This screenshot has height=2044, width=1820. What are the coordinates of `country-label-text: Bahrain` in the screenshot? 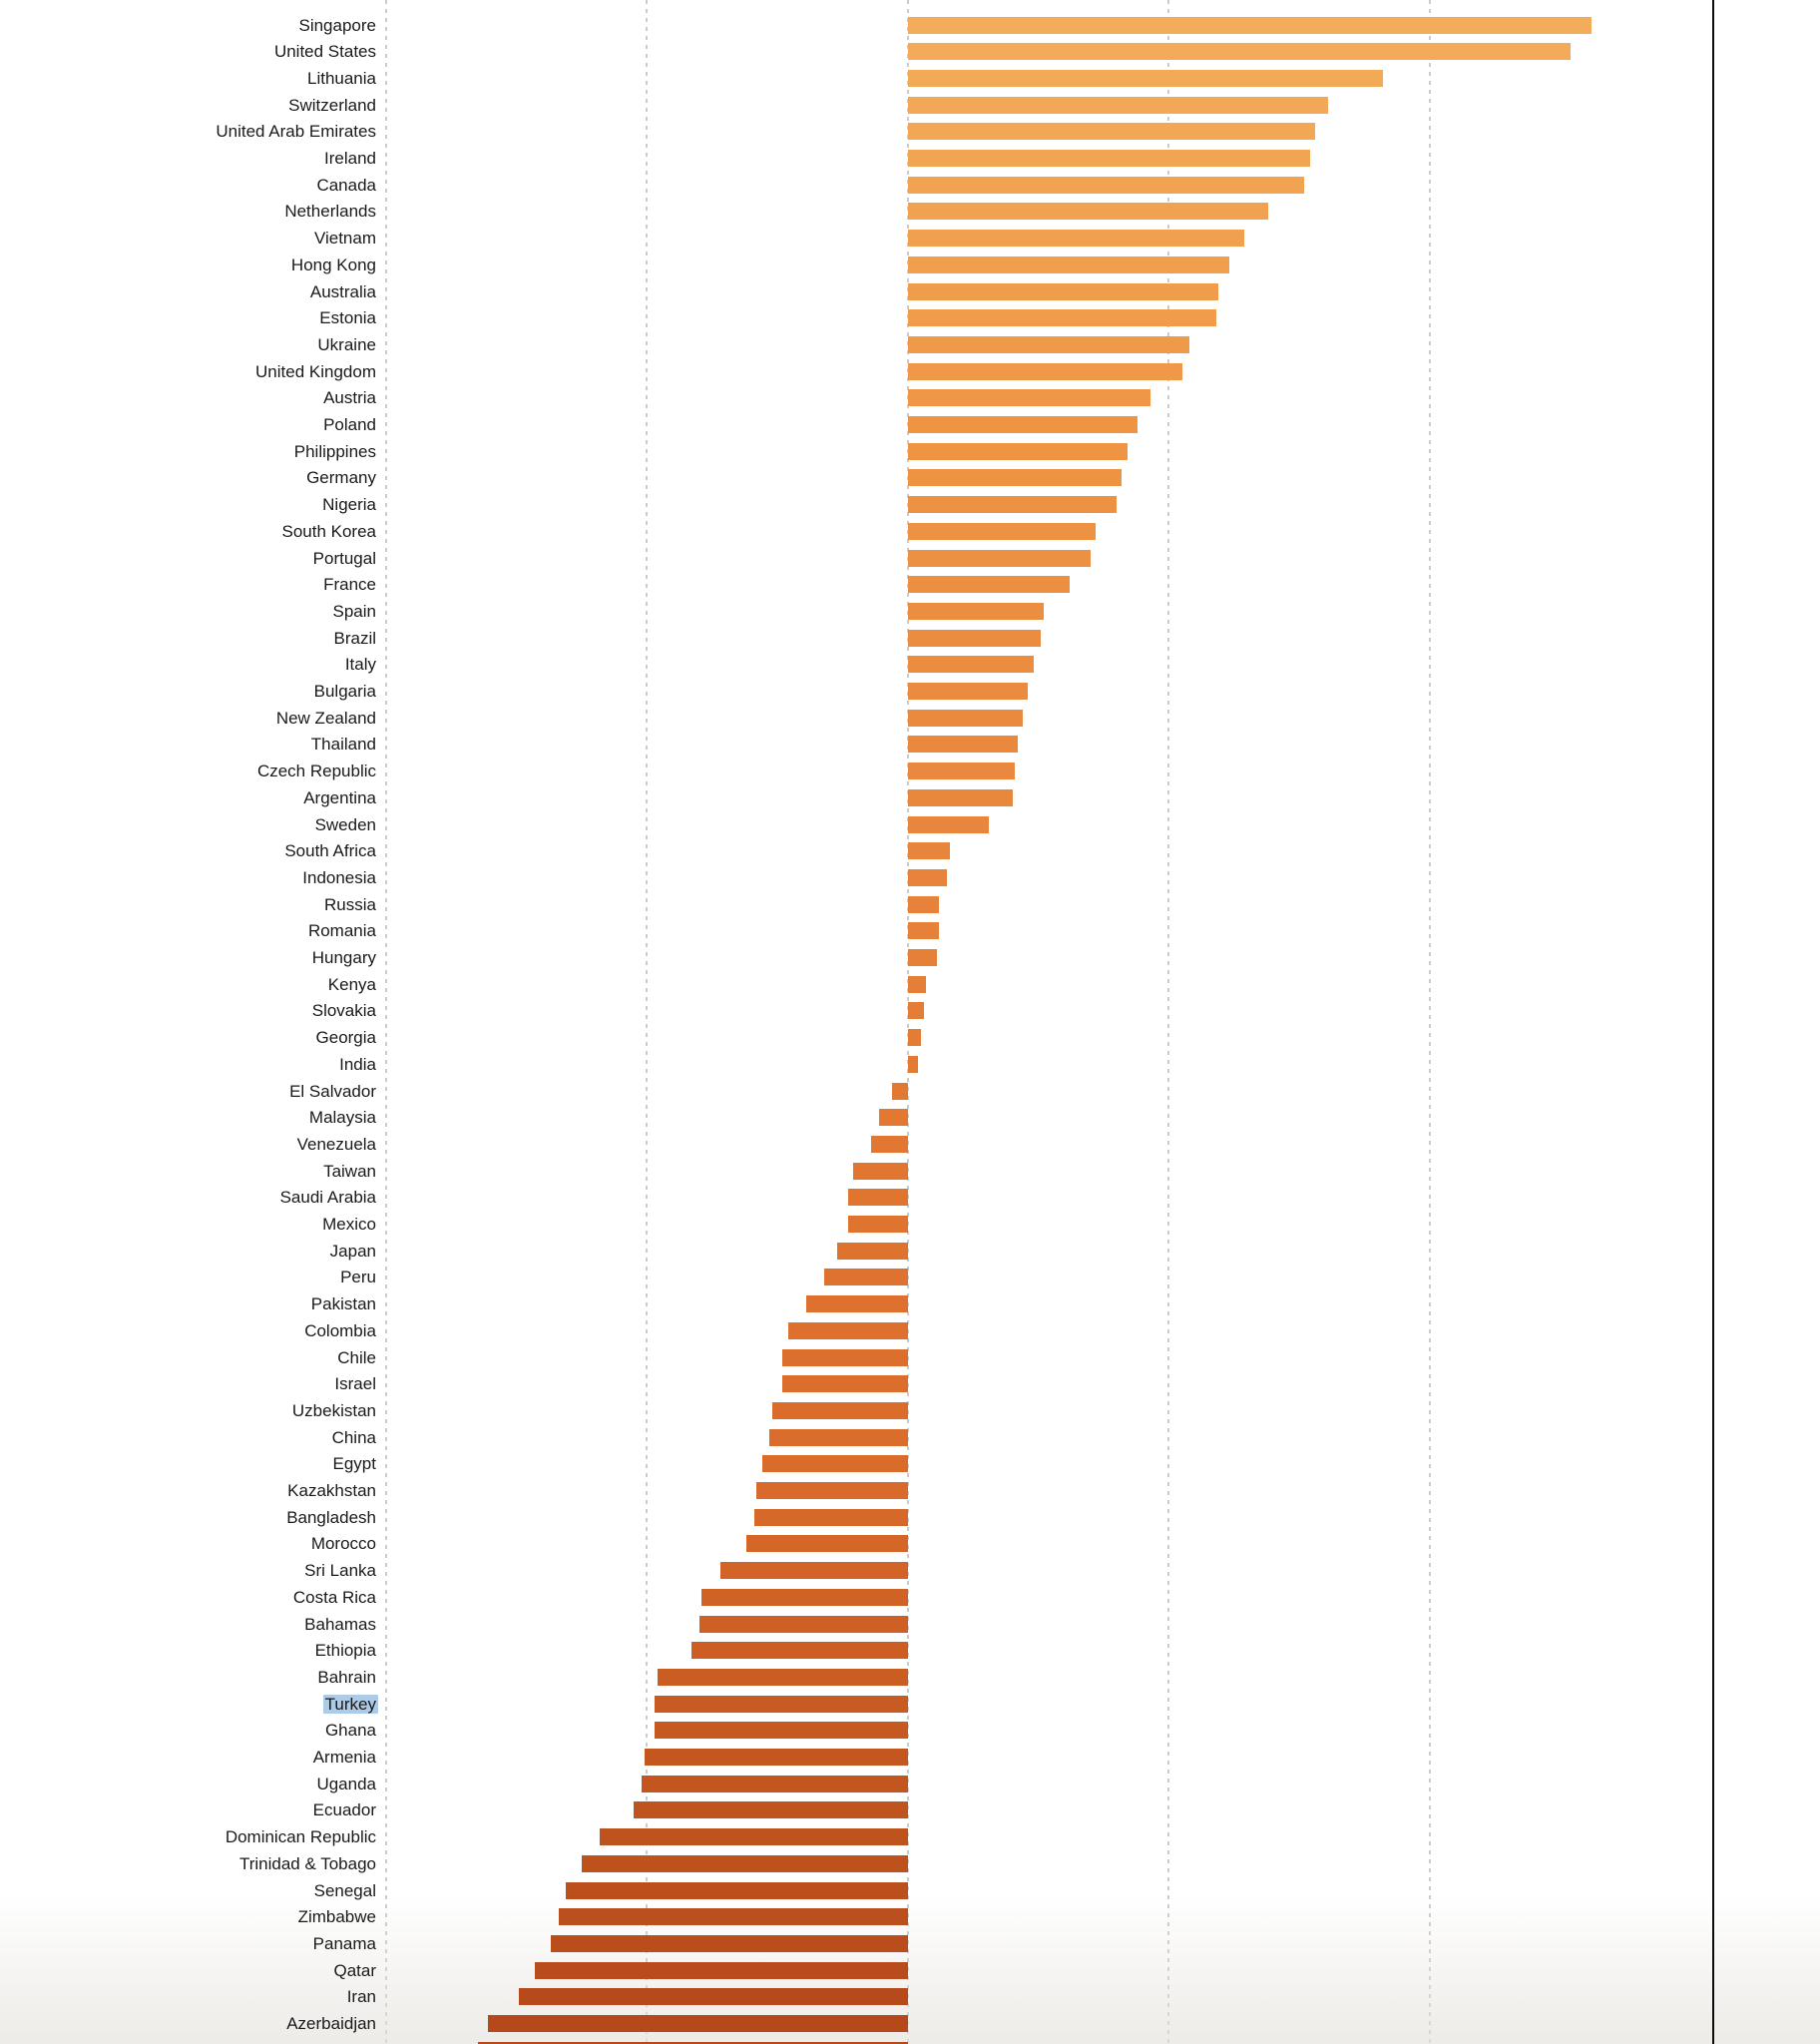 It's located at (346, 1677).